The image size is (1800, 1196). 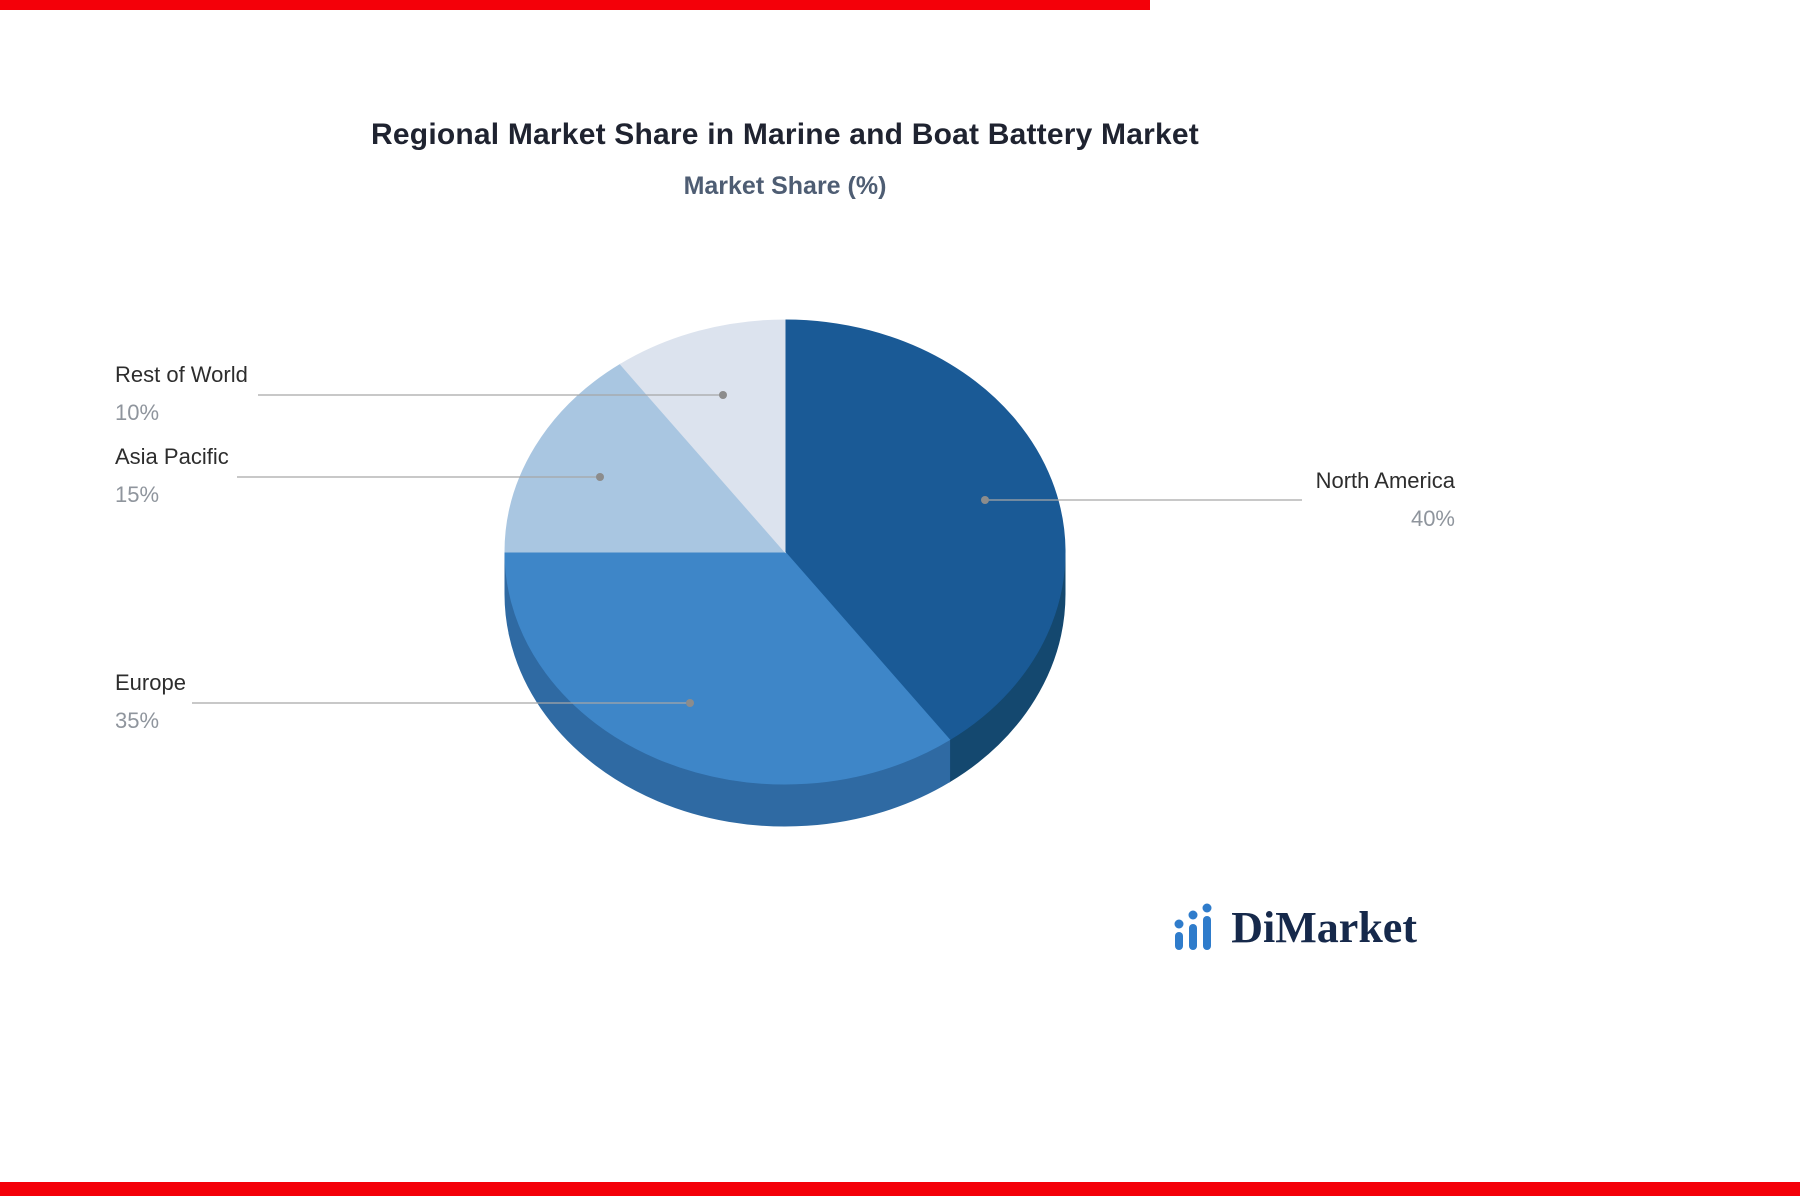 I want to click on callout-value-asia-pacific: 15%, so click(x=137, y=494).